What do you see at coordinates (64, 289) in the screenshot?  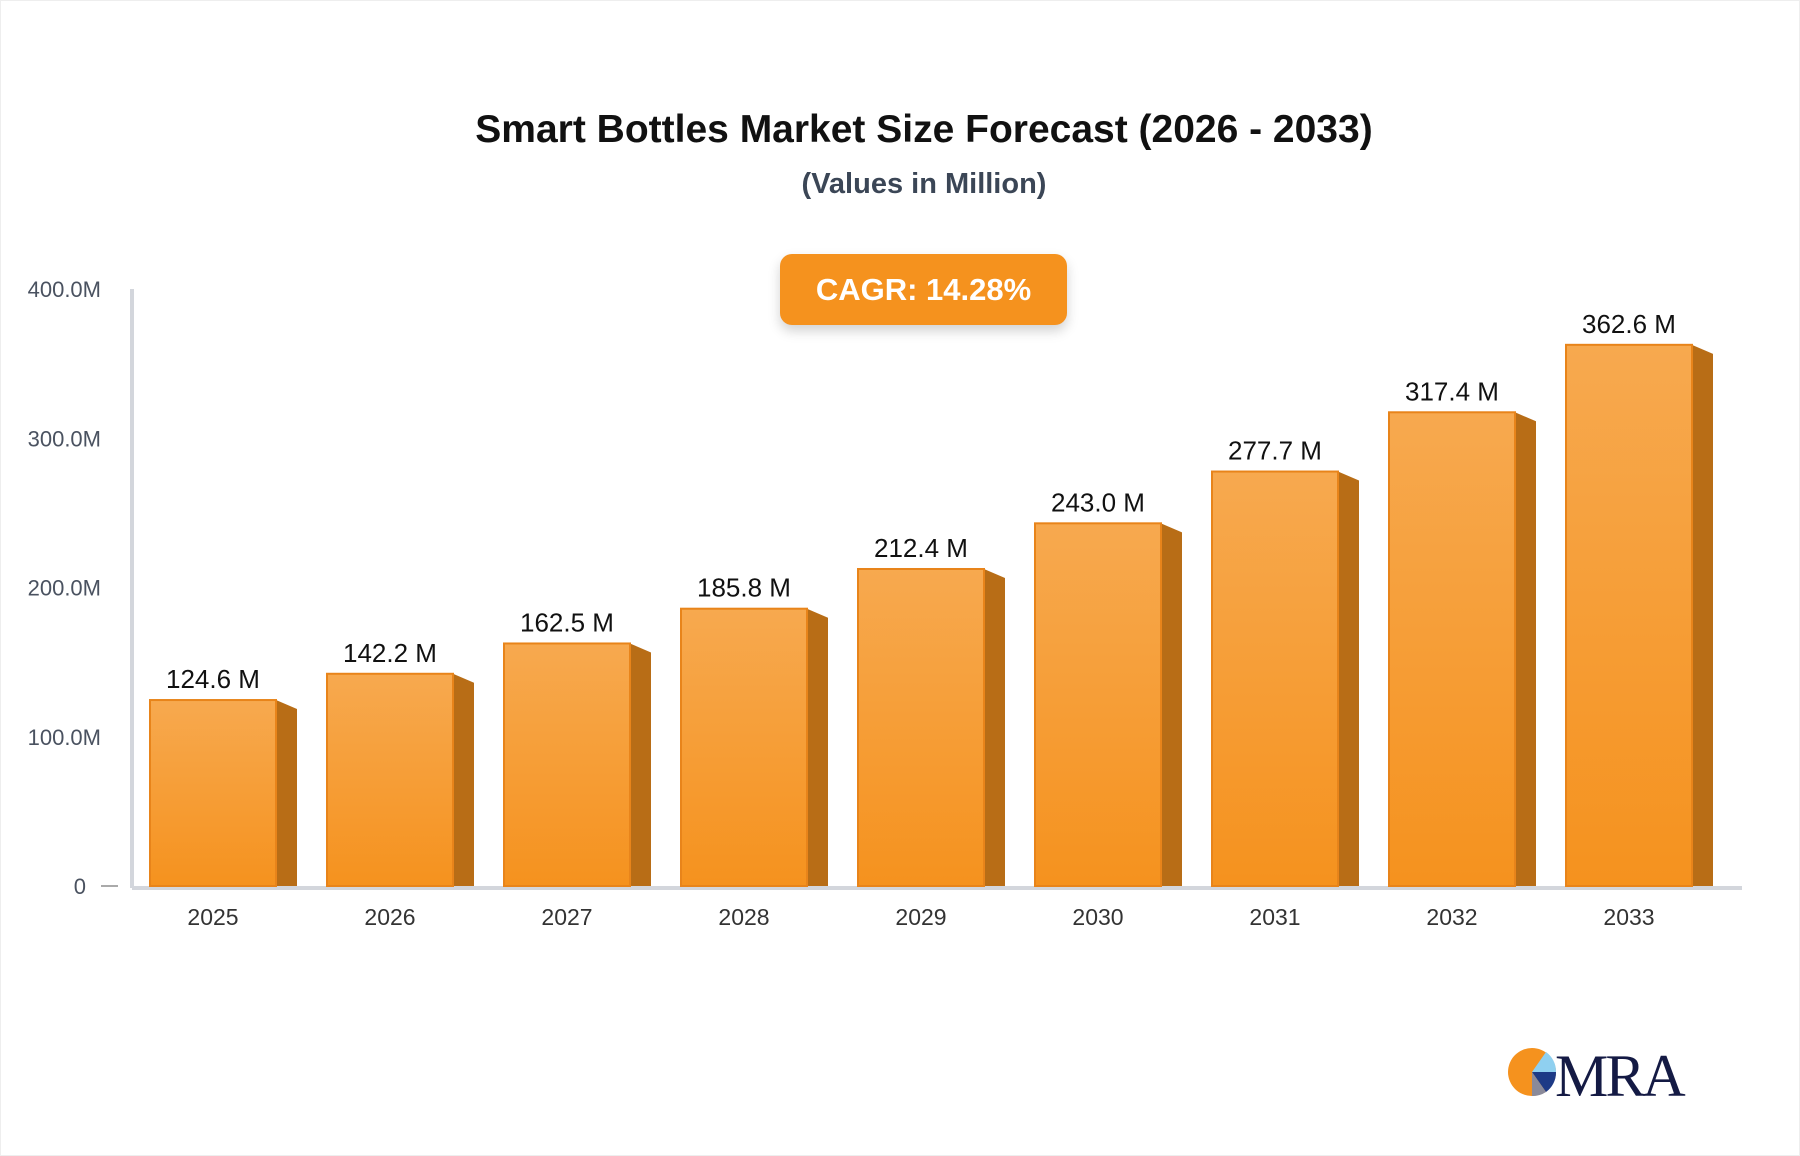 I see `y-tick-label: 400.0M` at bounding box center [64, 289].